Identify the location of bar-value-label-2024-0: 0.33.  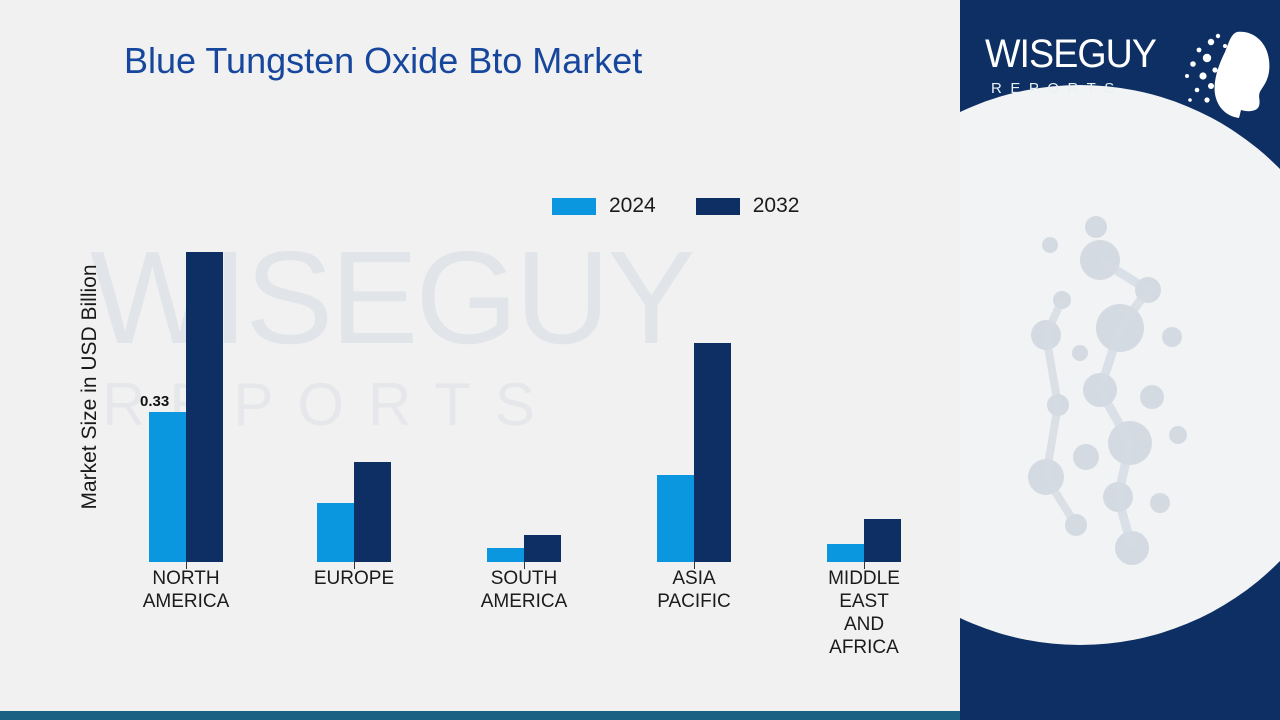
(155, 401).